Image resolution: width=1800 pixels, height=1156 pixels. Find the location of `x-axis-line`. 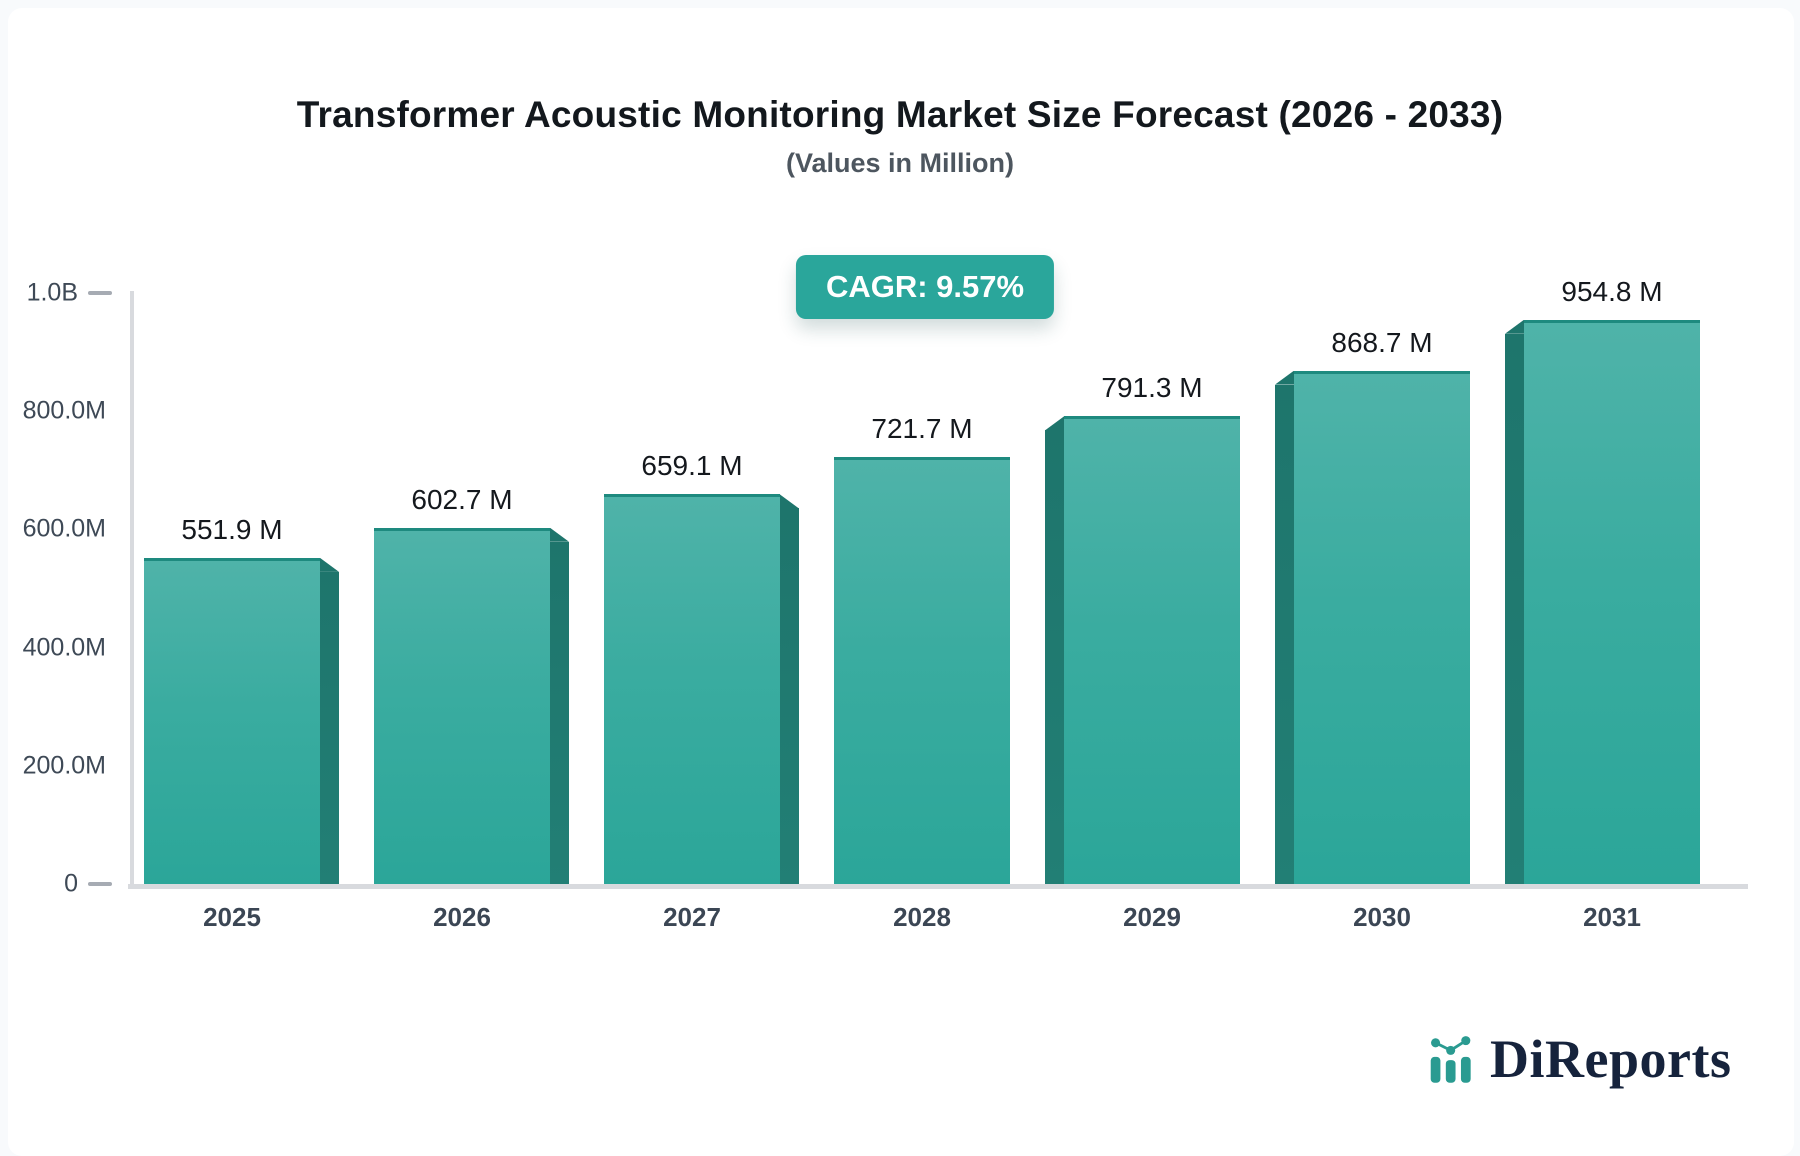

x-axis-line is located at coordinates (938, 886).